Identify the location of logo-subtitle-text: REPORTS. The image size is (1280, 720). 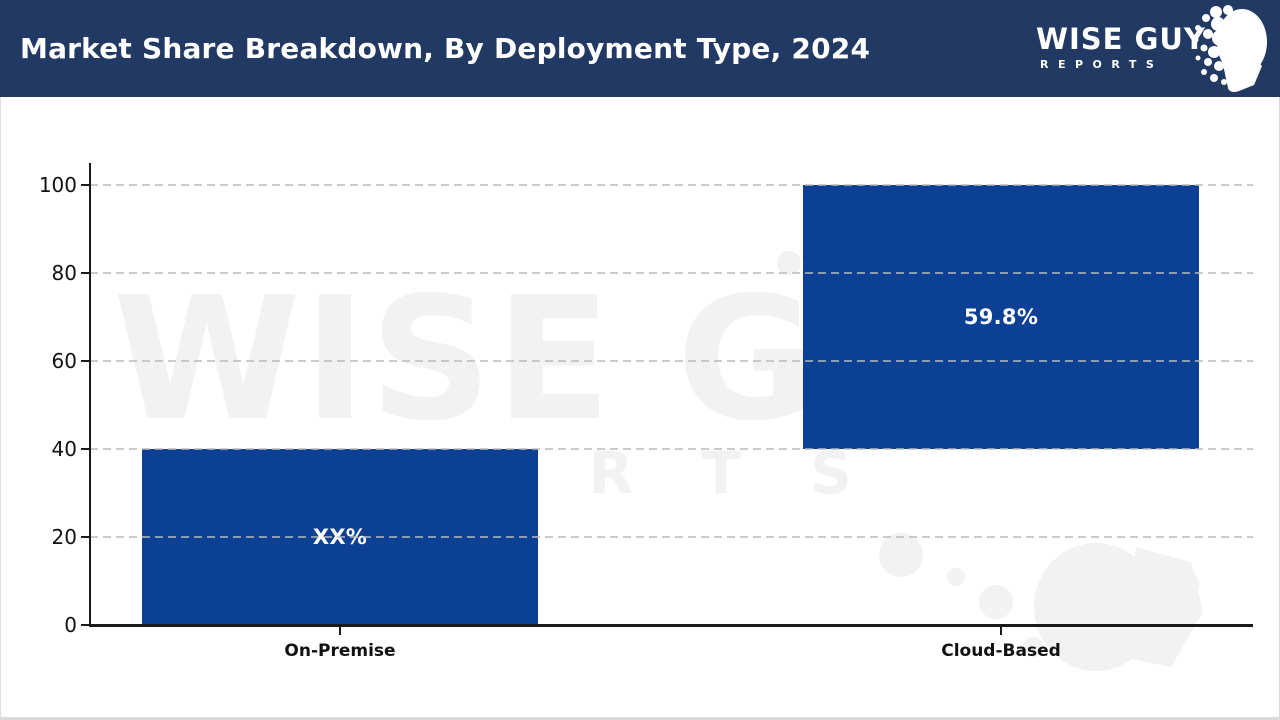
(1102, 64).